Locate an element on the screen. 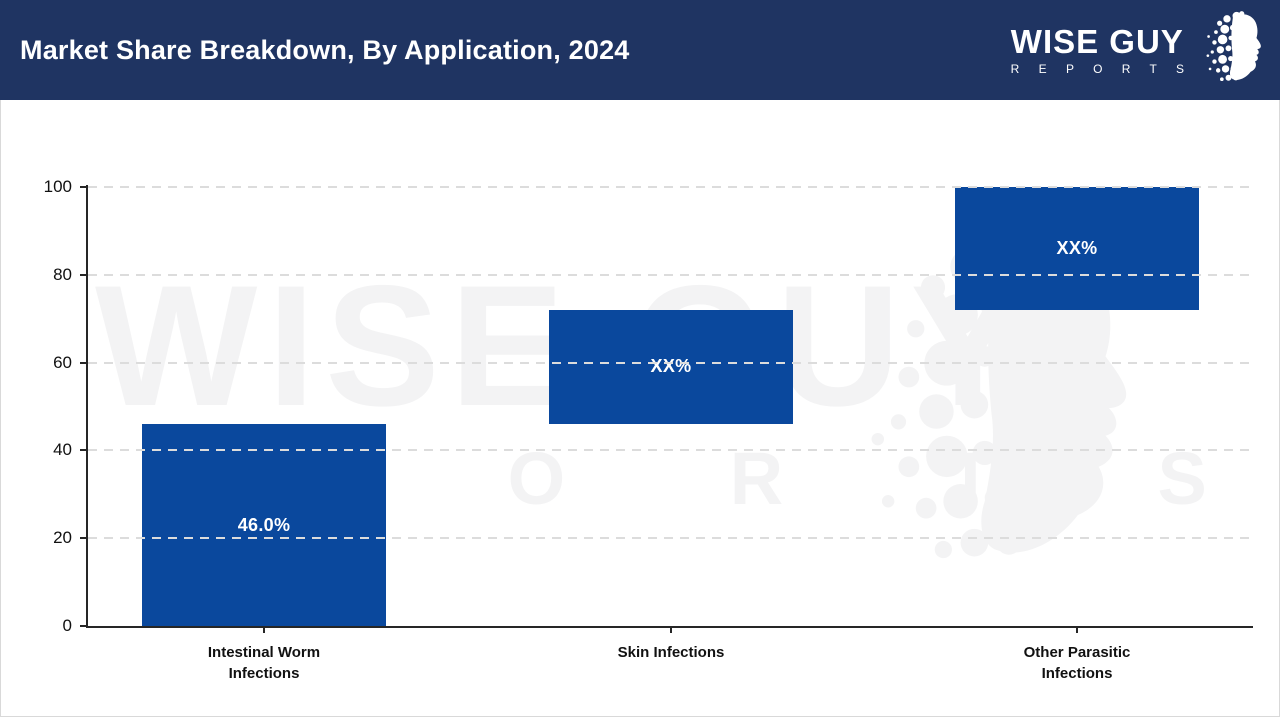 This screenshot has height=720, width=1280. x-axis-category-label-line: Skin Infections is located at coordinates (671, 652).